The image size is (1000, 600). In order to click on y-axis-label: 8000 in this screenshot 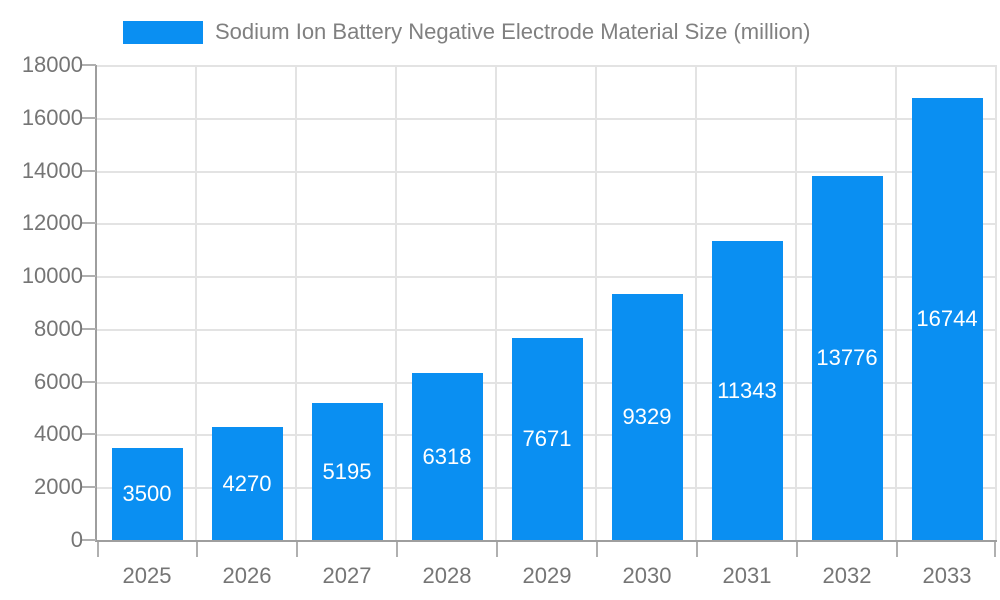, I will do `click(58, 328)`.